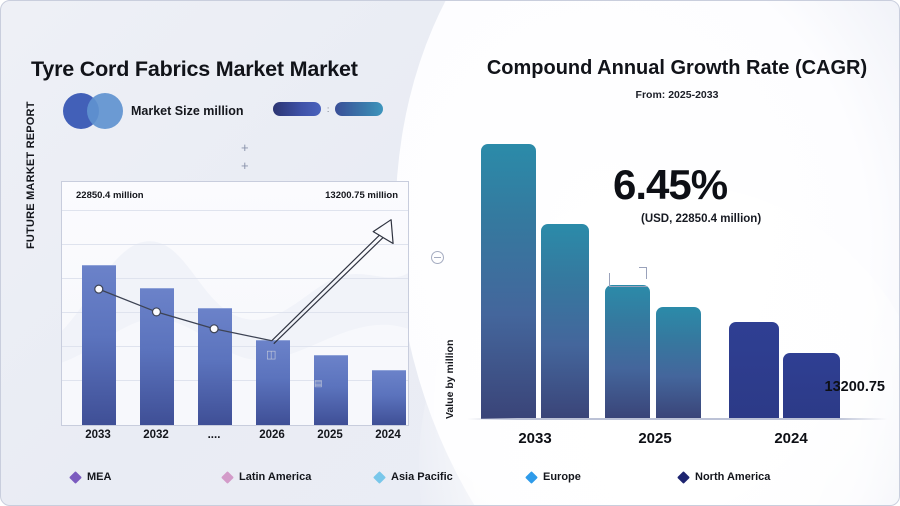 The image size is (900, 506). Describe the element at coordinates (670, 184) in the screenshot. I see `cagr-value: 6.45%` at that location.